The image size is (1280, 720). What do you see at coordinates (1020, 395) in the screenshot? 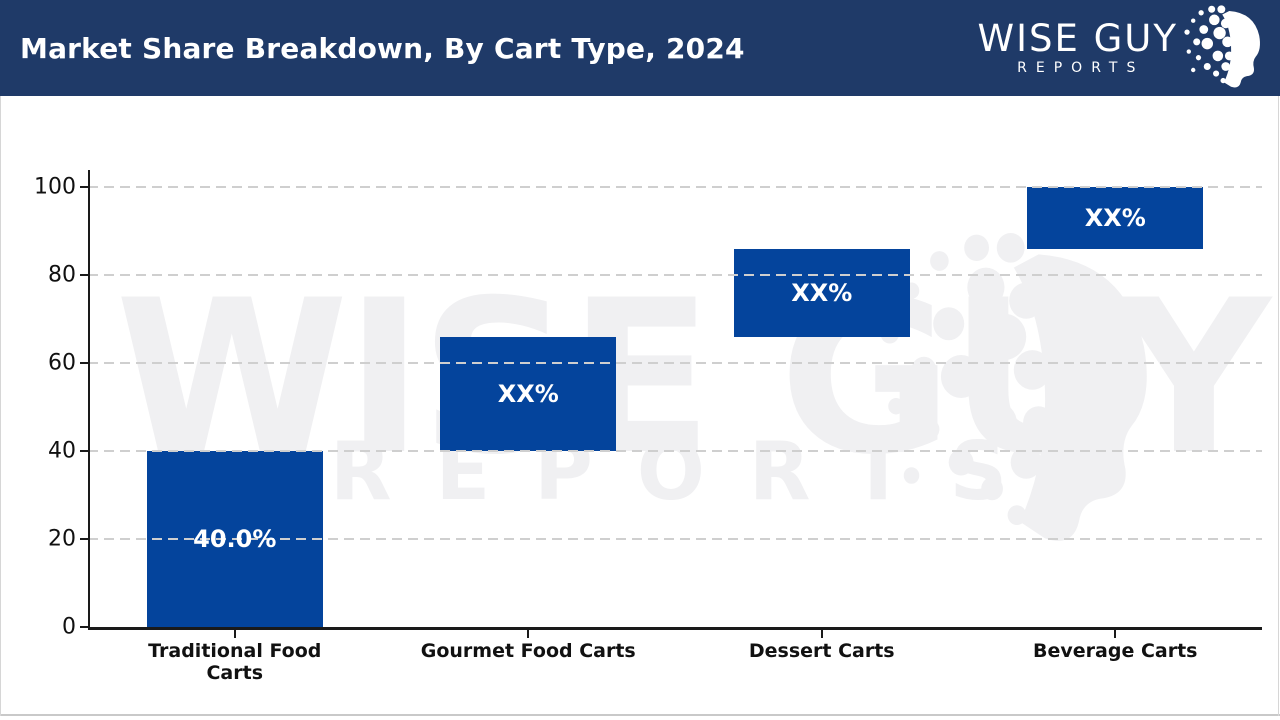
I see `watermark-face-icon` at bounding box center [1020, 395].